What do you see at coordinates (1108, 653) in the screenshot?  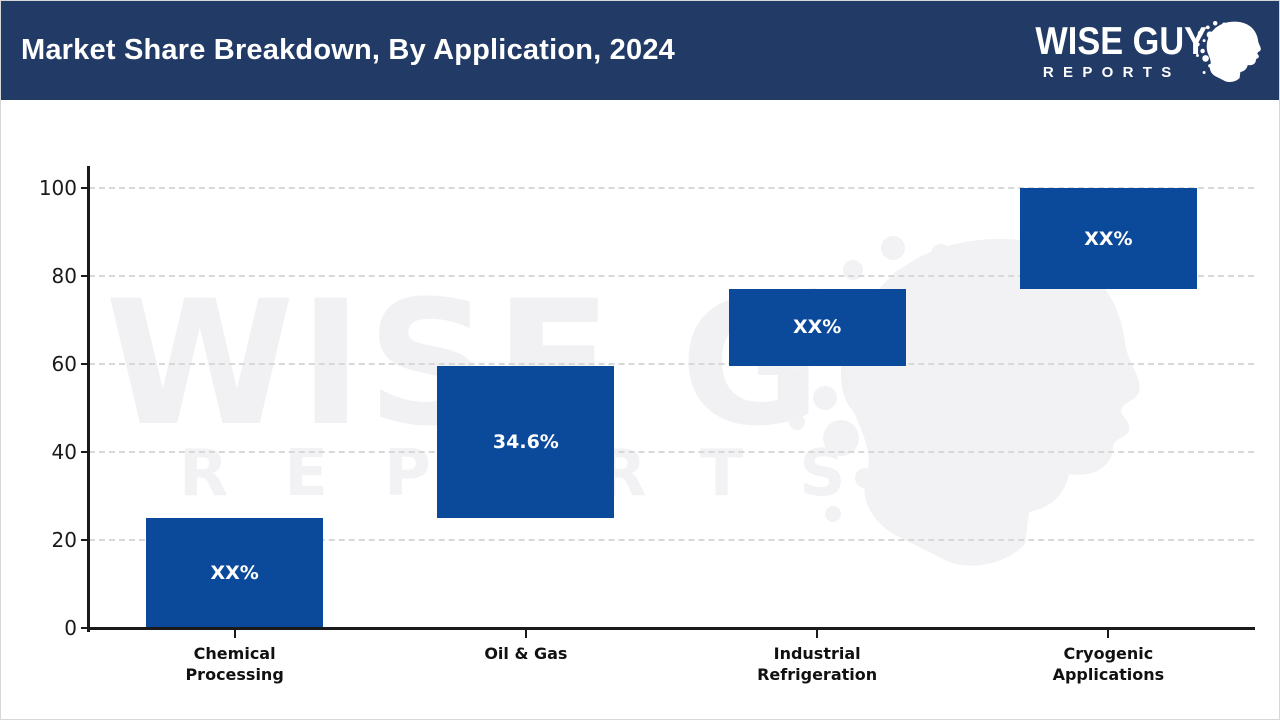 I see `x-category-label-line: Cryogenic` at bounding box center [1108, 653].